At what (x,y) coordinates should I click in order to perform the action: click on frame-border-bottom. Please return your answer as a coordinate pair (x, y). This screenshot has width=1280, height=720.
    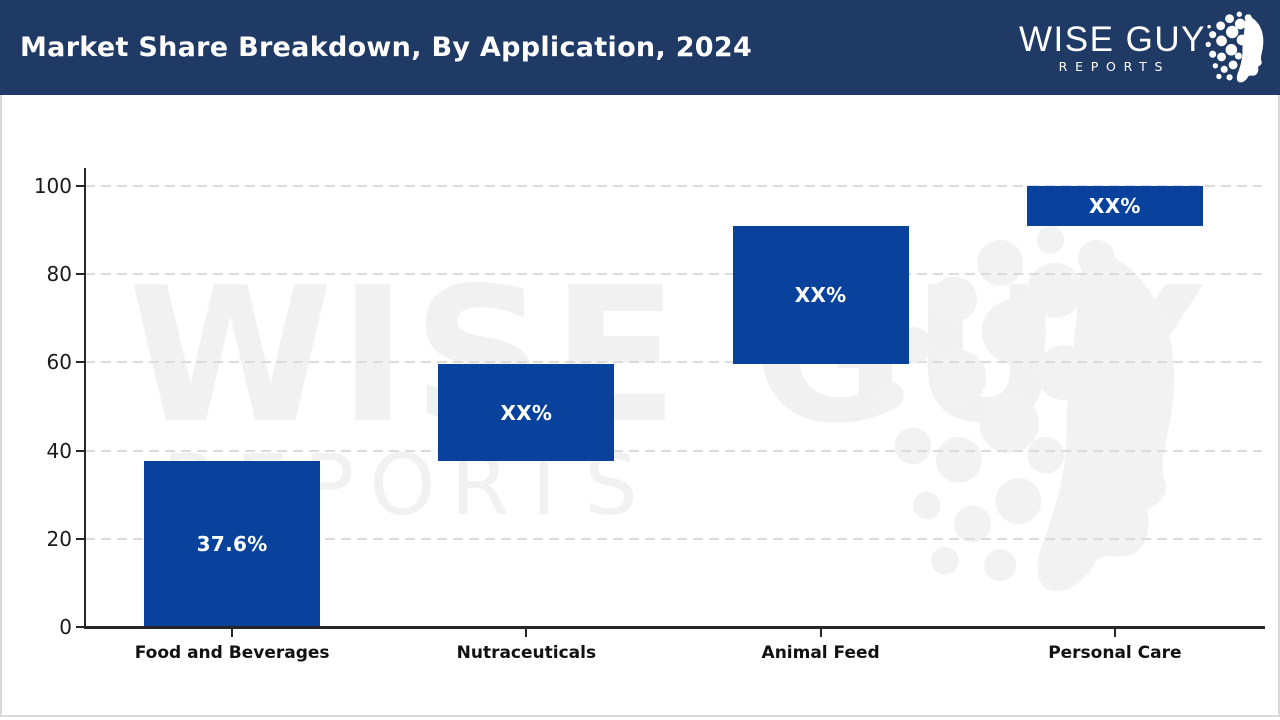
    Looking at the image, I should click on (640, 716).